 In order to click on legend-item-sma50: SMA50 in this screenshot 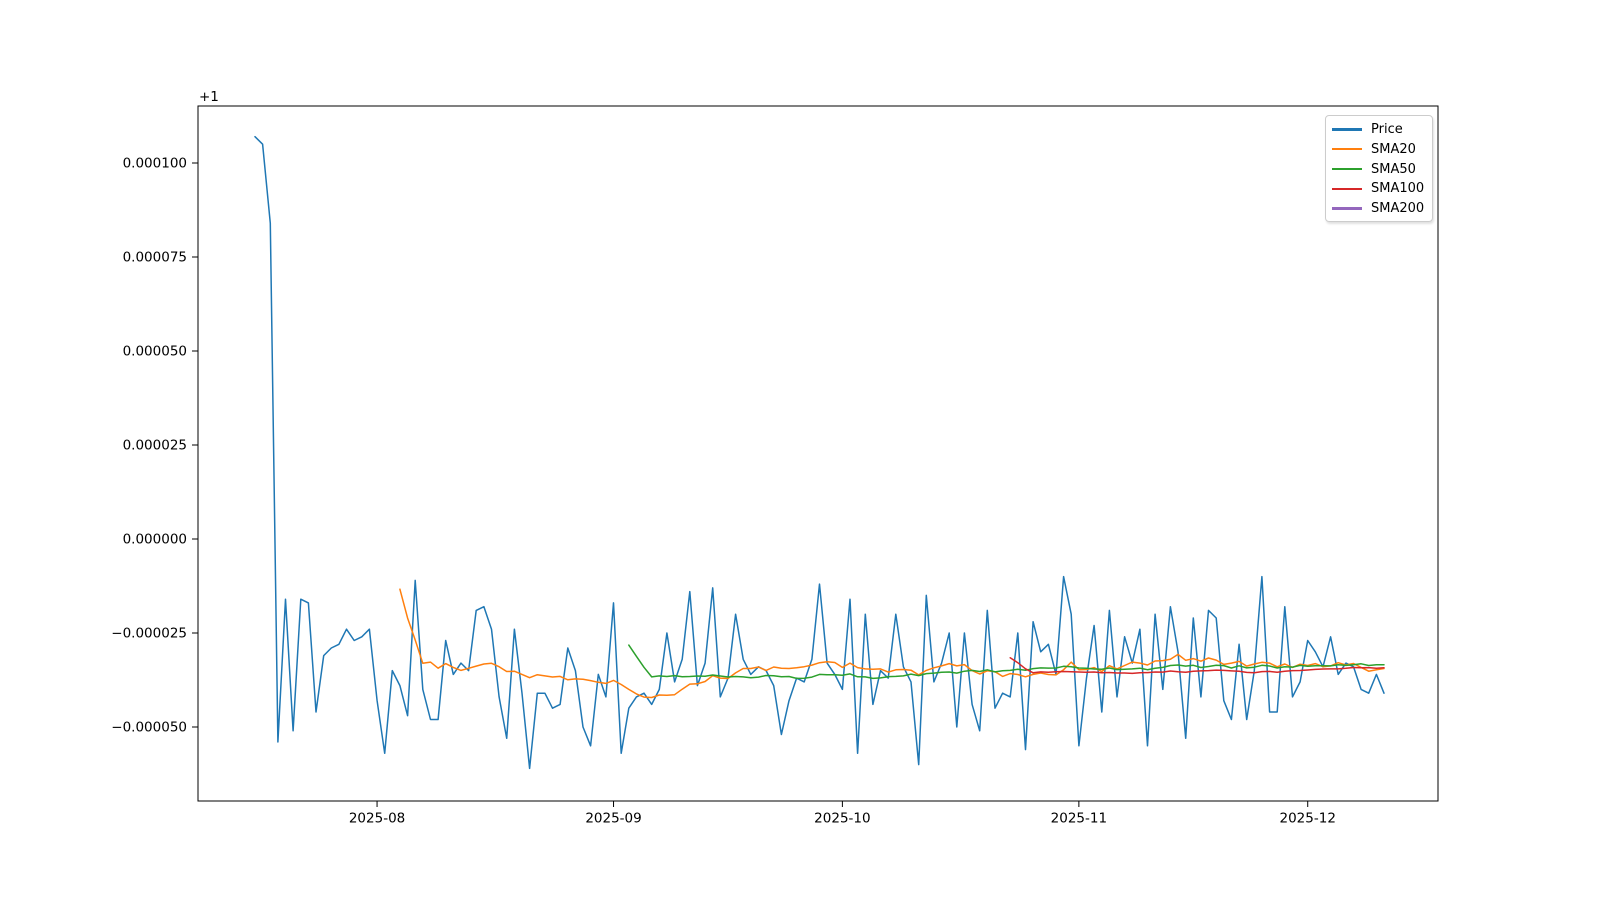, I will do `click(1379, 169)`.